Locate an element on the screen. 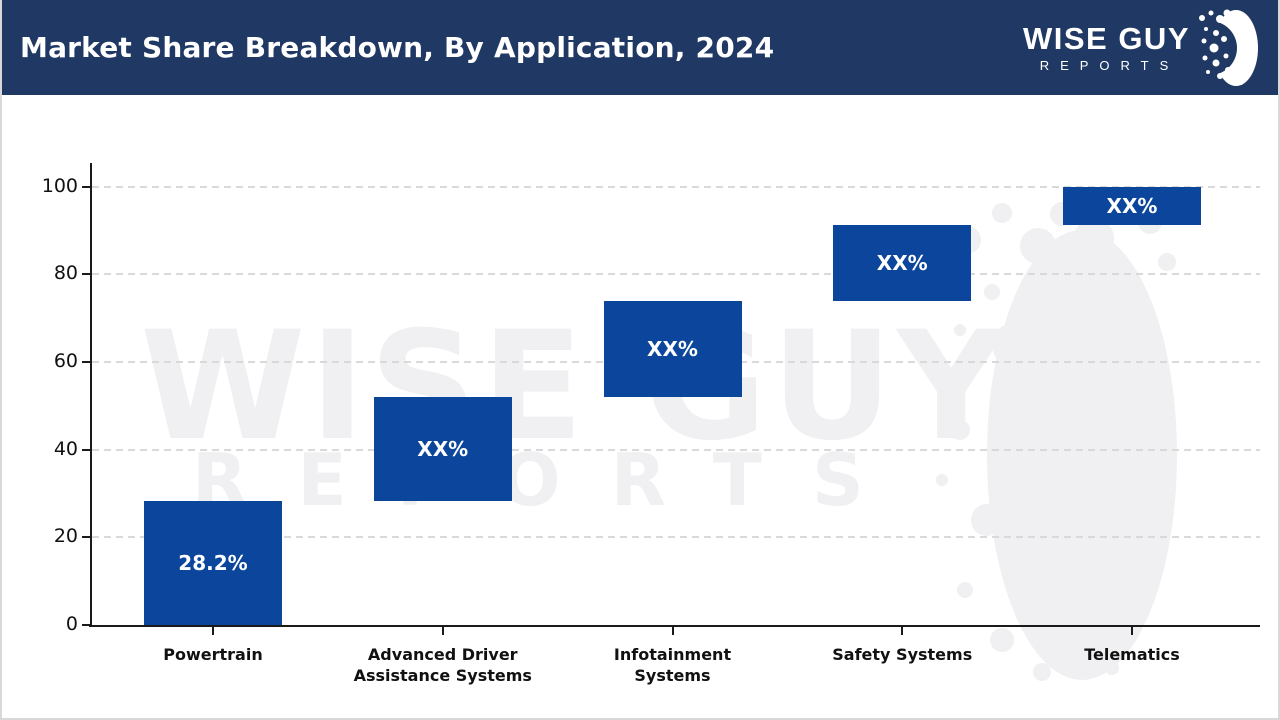 Image resolution: width=1280 pixels, height=720 pixels. y-tick-label: 0 is located at coordinates (71, 624).